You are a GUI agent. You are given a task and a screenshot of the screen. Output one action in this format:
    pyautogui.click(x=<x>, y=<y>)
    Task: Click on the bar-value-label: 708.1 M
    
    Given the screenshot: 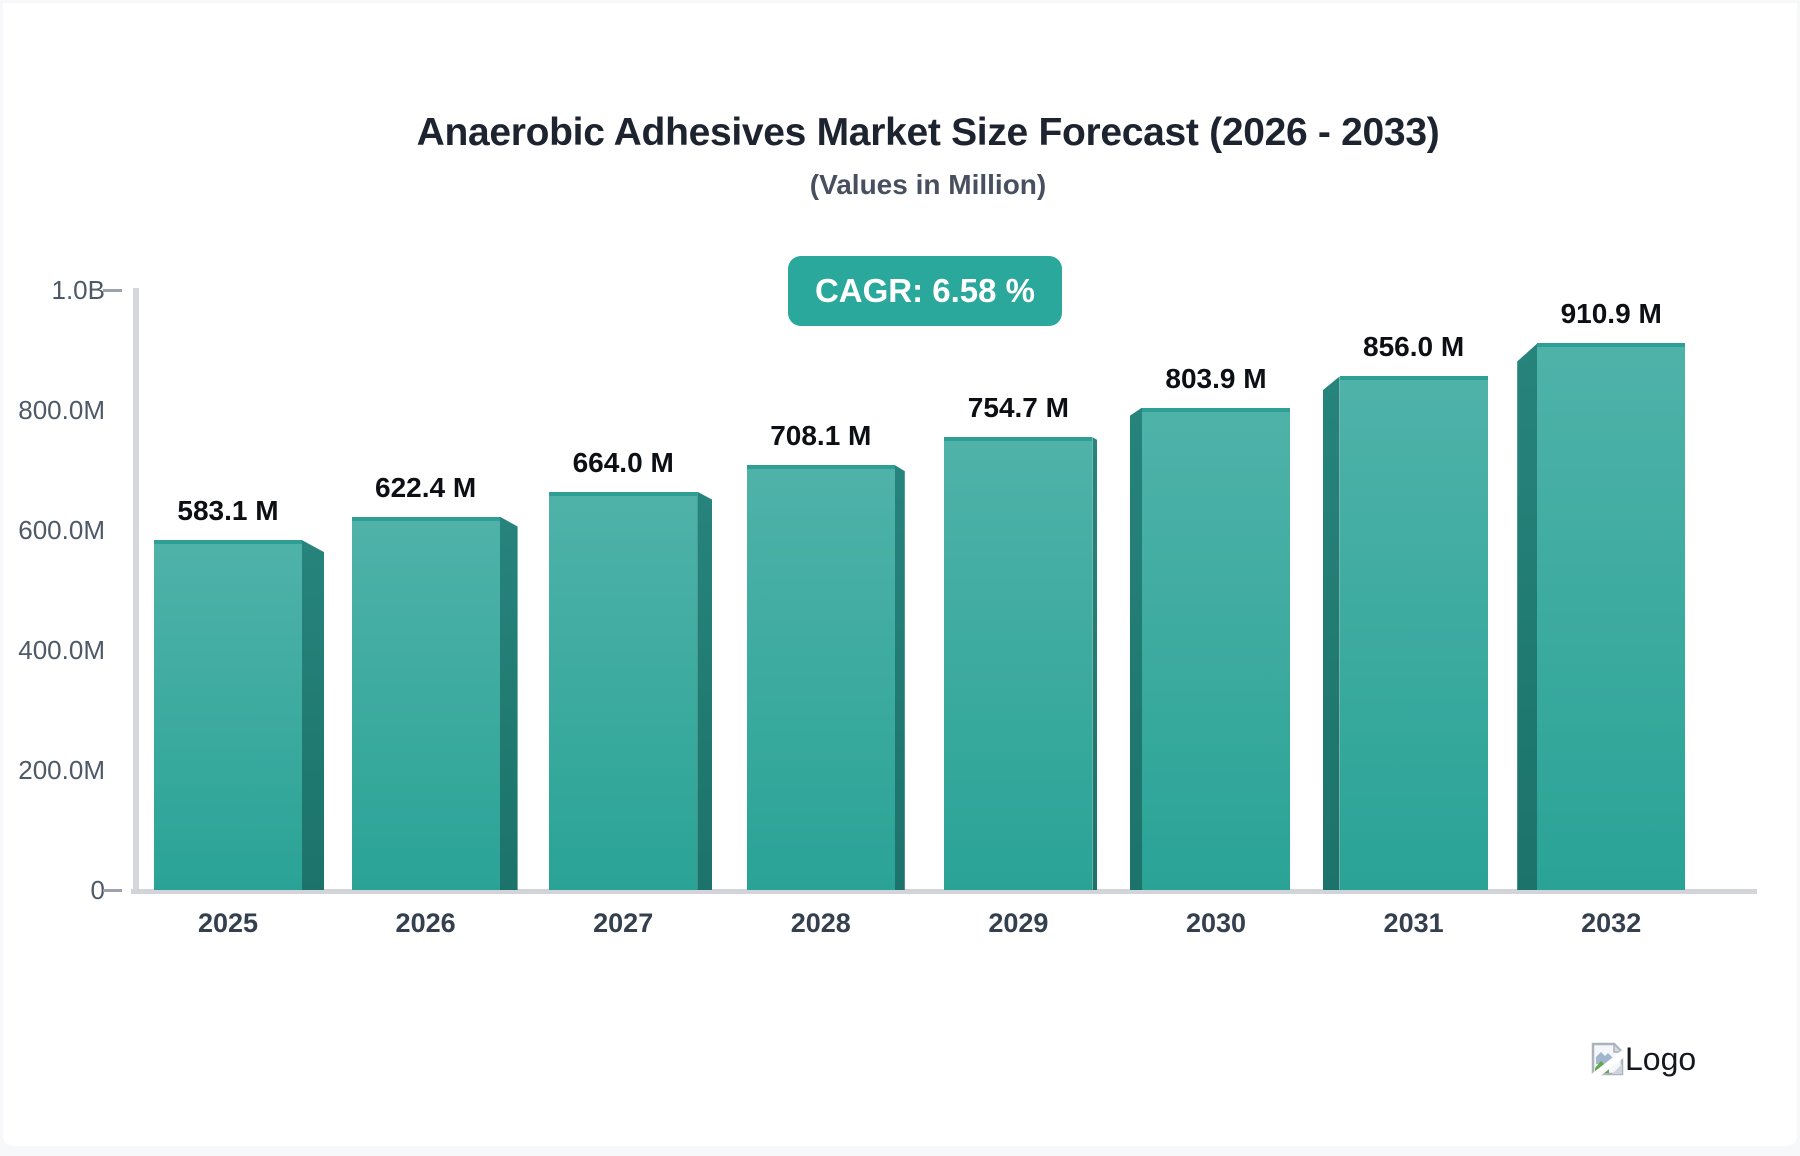 What is the action you would take?
    pyautogui.click(x=821, y=436)
    